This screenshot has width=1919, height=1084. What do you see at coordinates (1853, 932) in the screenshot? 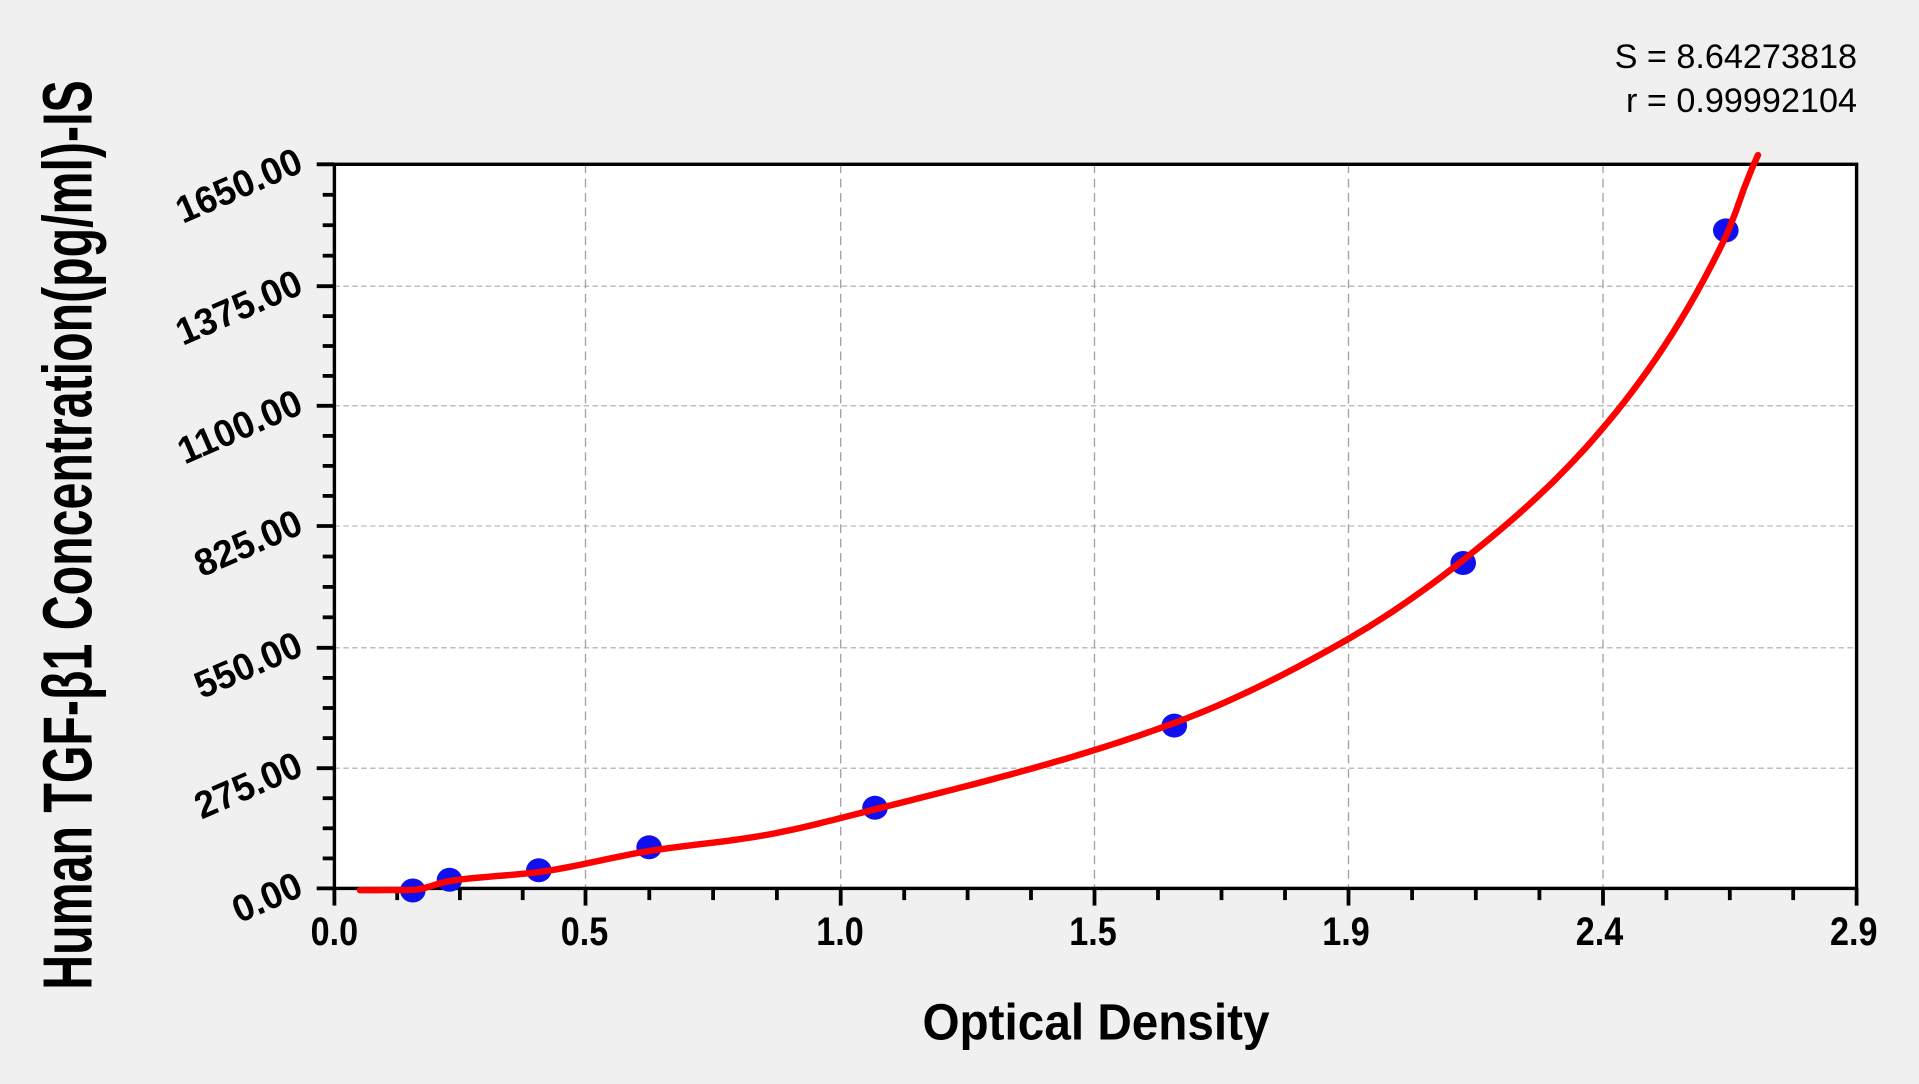
I see `svg-text: 2.9` at bounding box center [1853, 932].